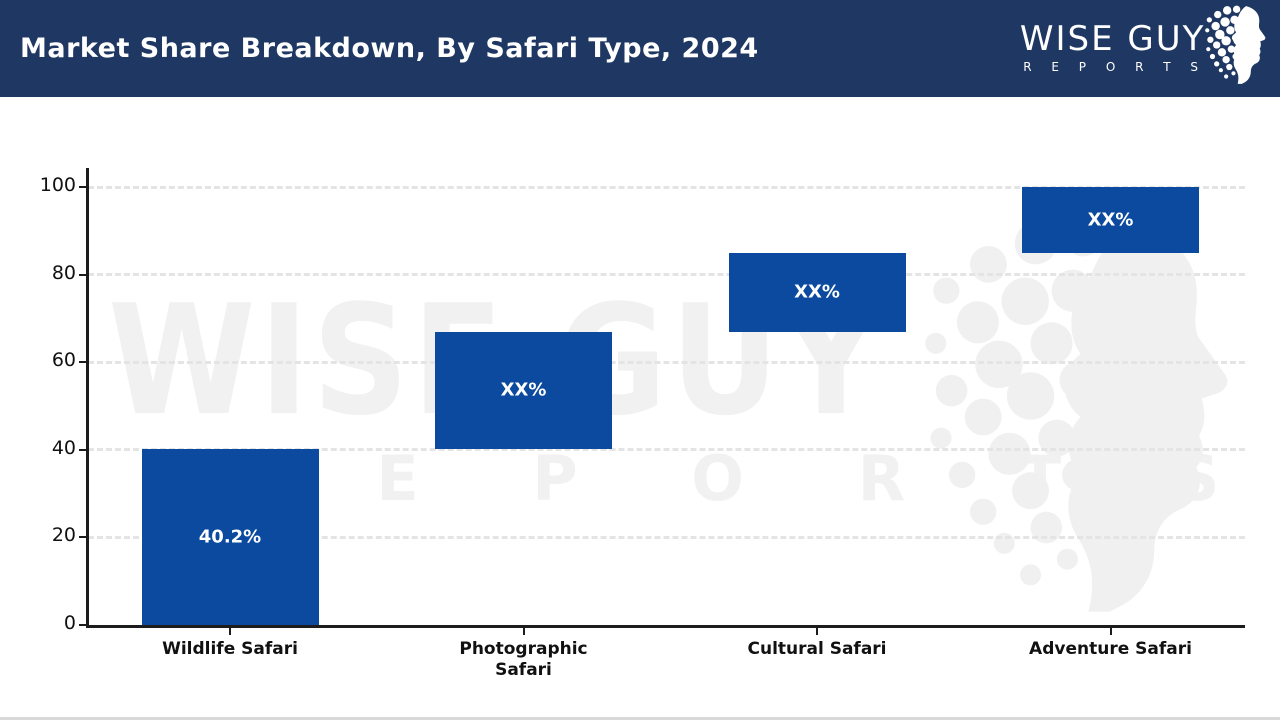  What do you see at coordinates (69, 623) in the screenshot?
I see `y-tick-label: 0` at bounding box center [69, 623].